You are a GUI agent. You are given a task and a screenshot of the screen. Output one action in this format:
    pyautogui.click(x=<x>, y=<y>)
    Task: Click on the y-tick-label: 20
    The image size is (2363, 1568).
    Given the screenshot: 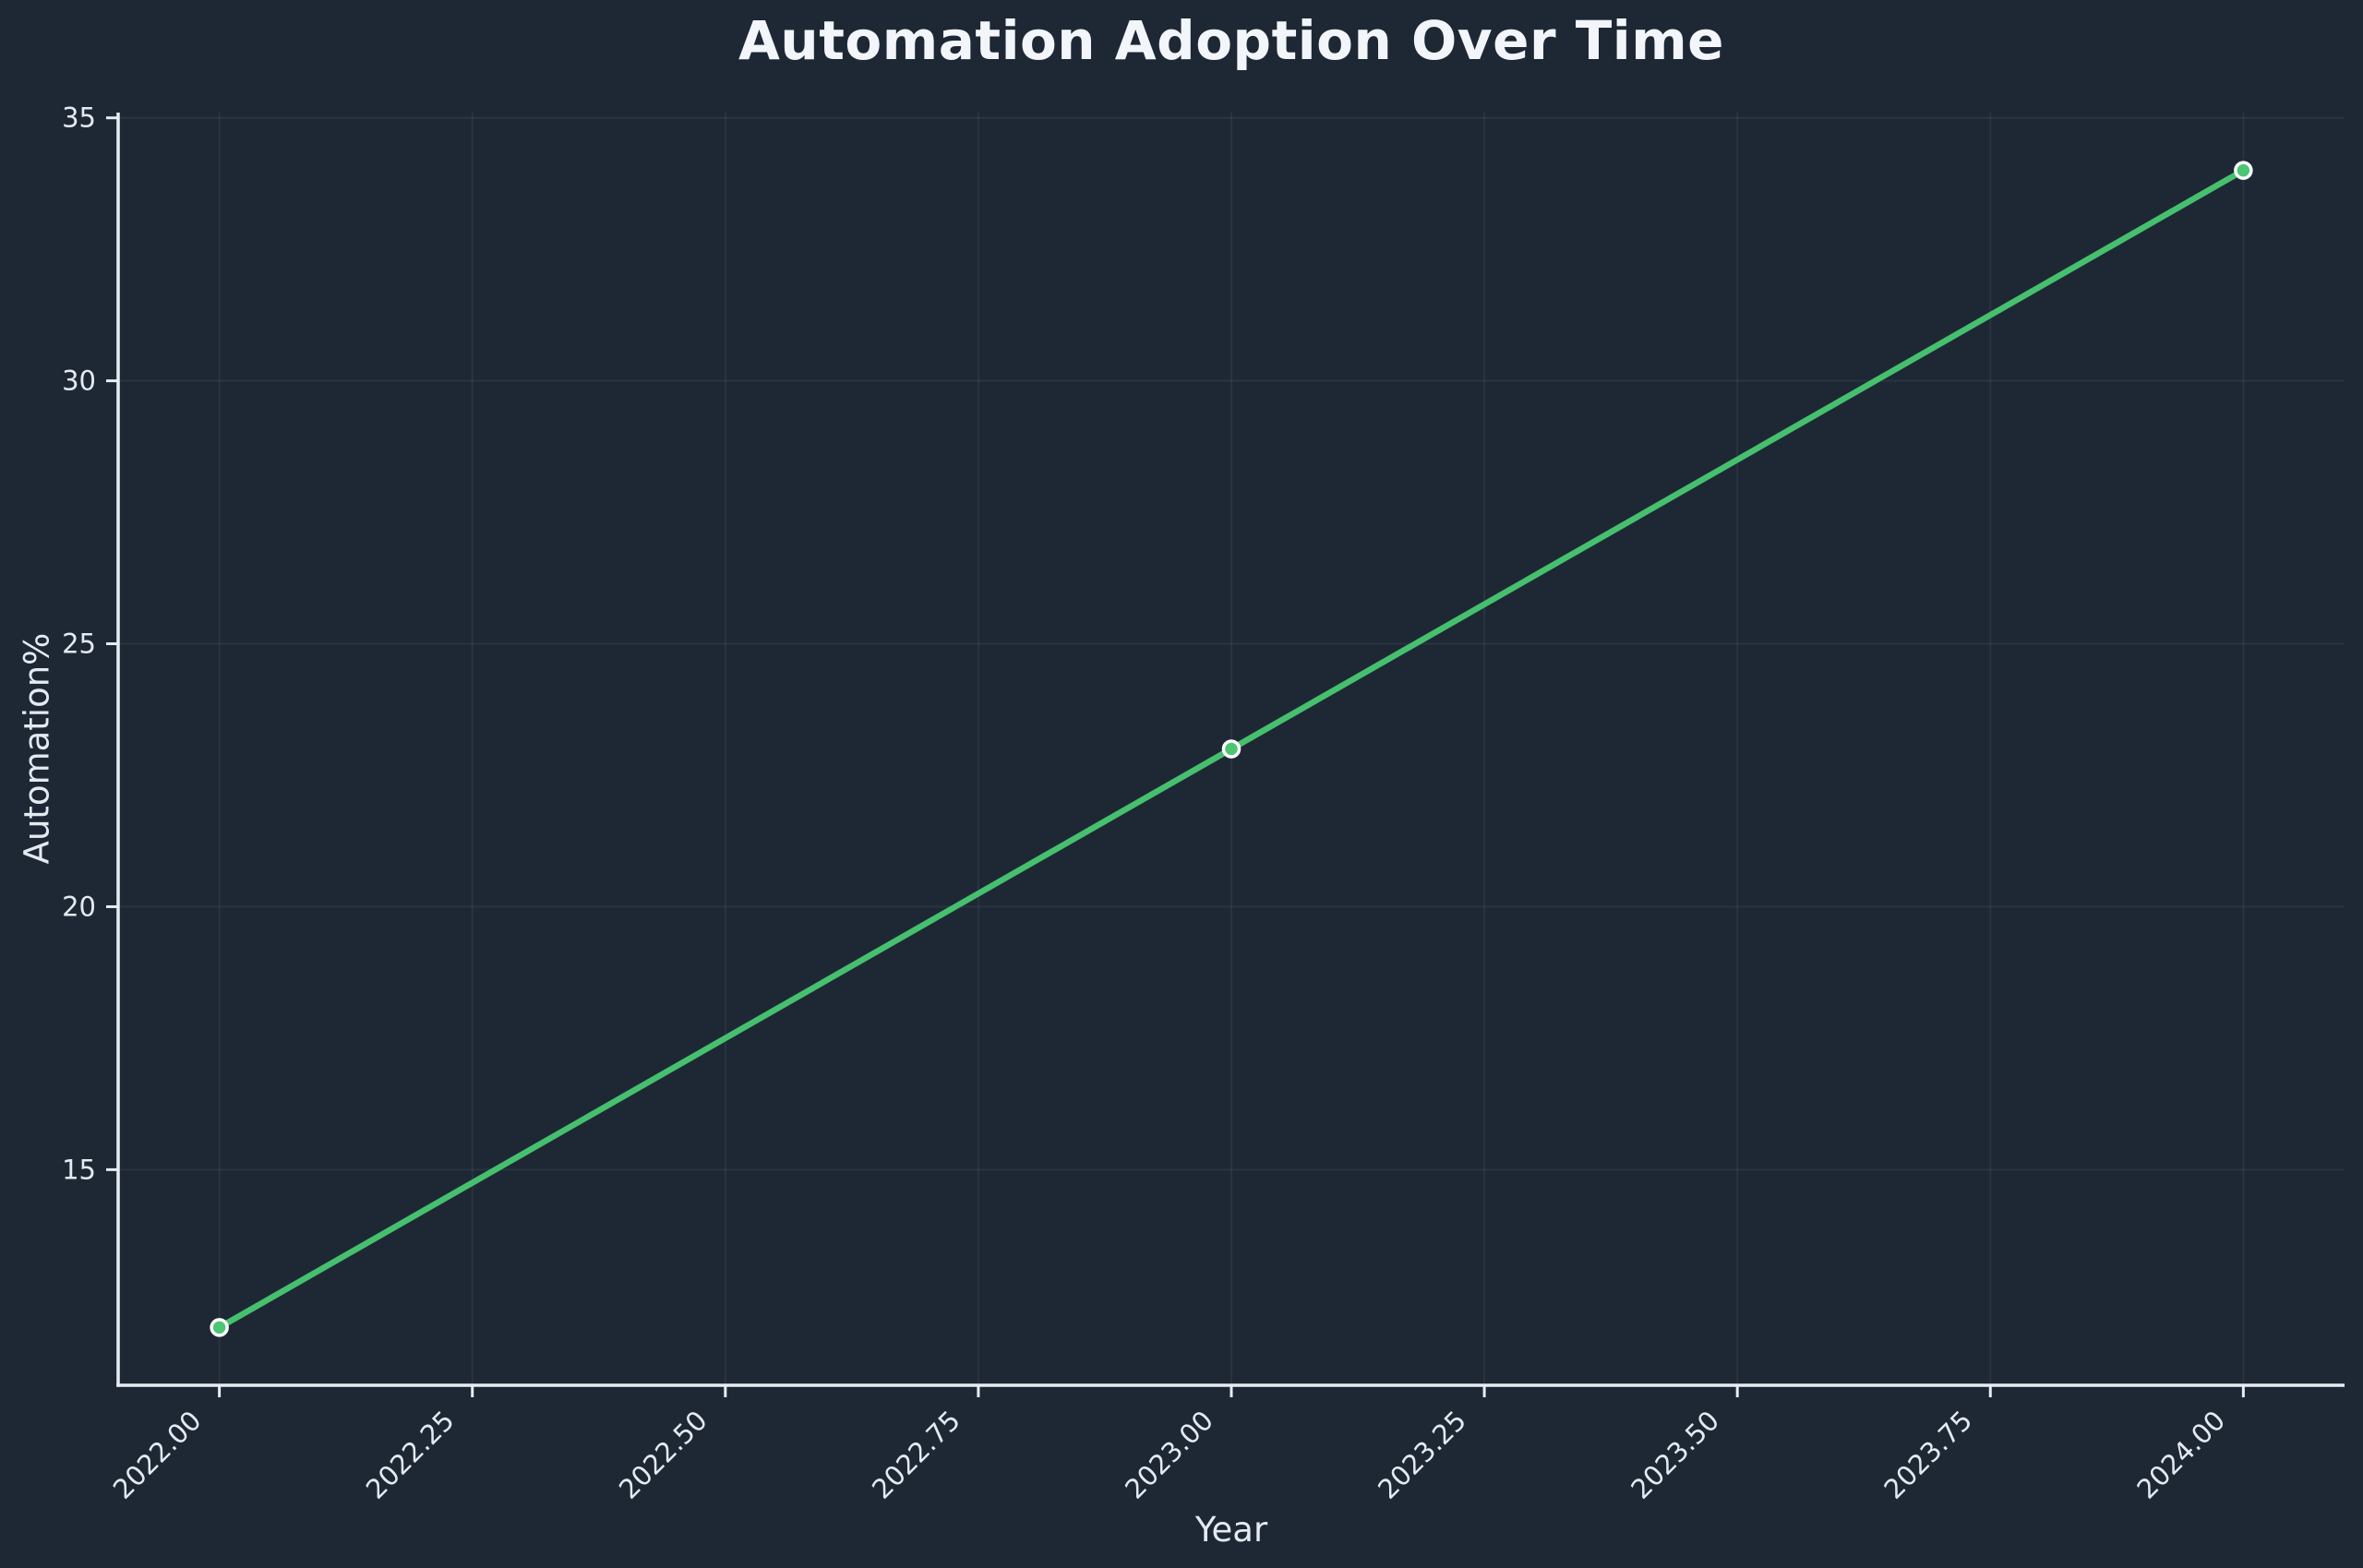 What is the action you would take?
    pyautogui.click(x=79, y=907)
    